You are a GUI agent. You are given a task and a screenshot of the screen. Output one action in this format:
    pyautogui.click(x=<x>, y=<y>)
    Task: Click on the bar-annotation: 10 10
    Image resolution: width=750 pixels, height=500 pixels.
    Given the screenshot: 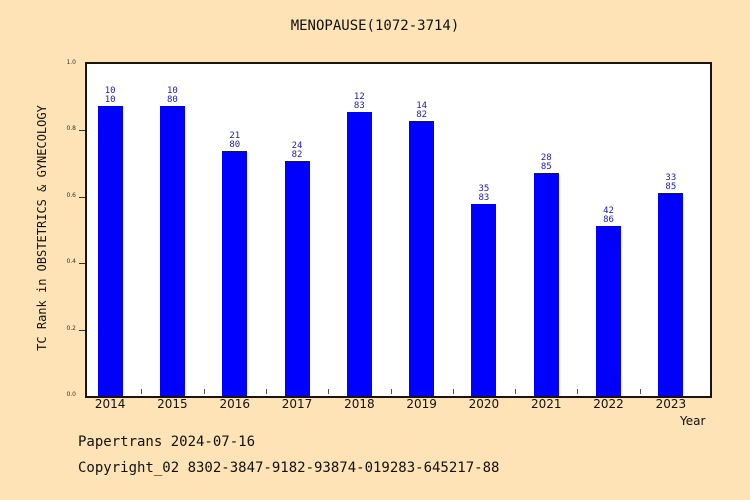 What is the action you would take?
    pyautogui.click(x=110, y=95)
    